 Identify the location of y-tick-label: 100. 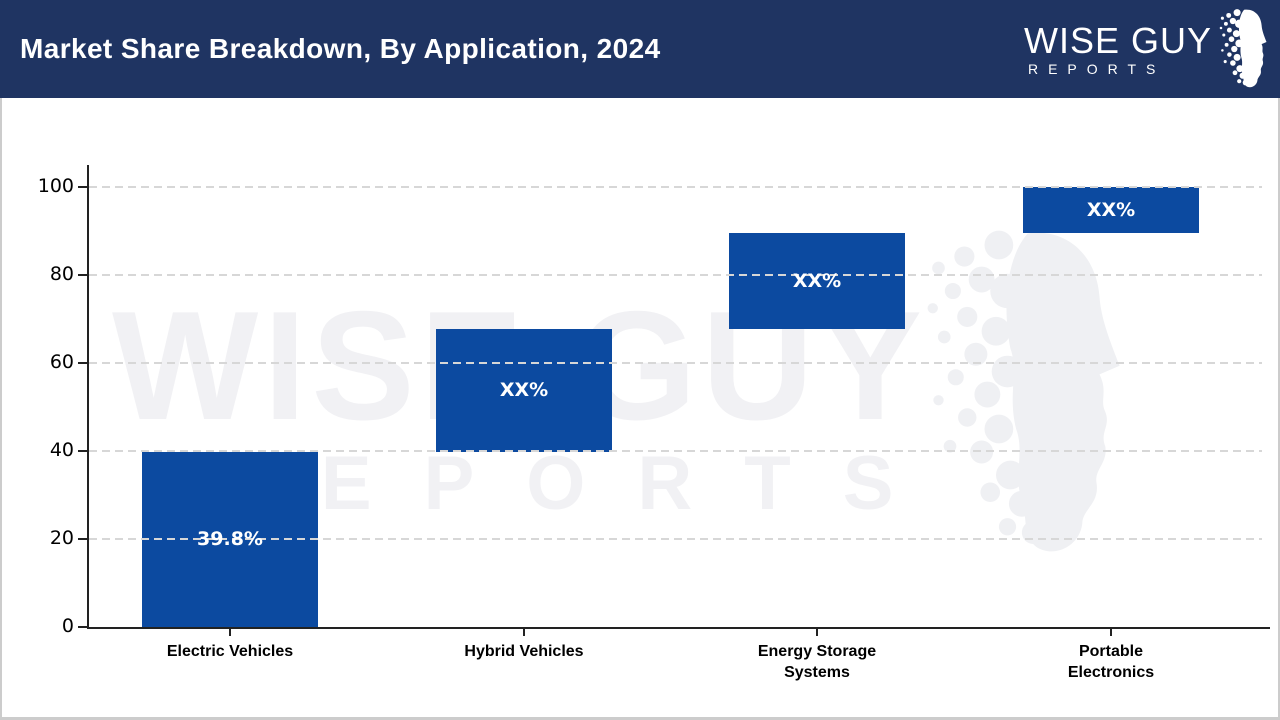
(55, 186).